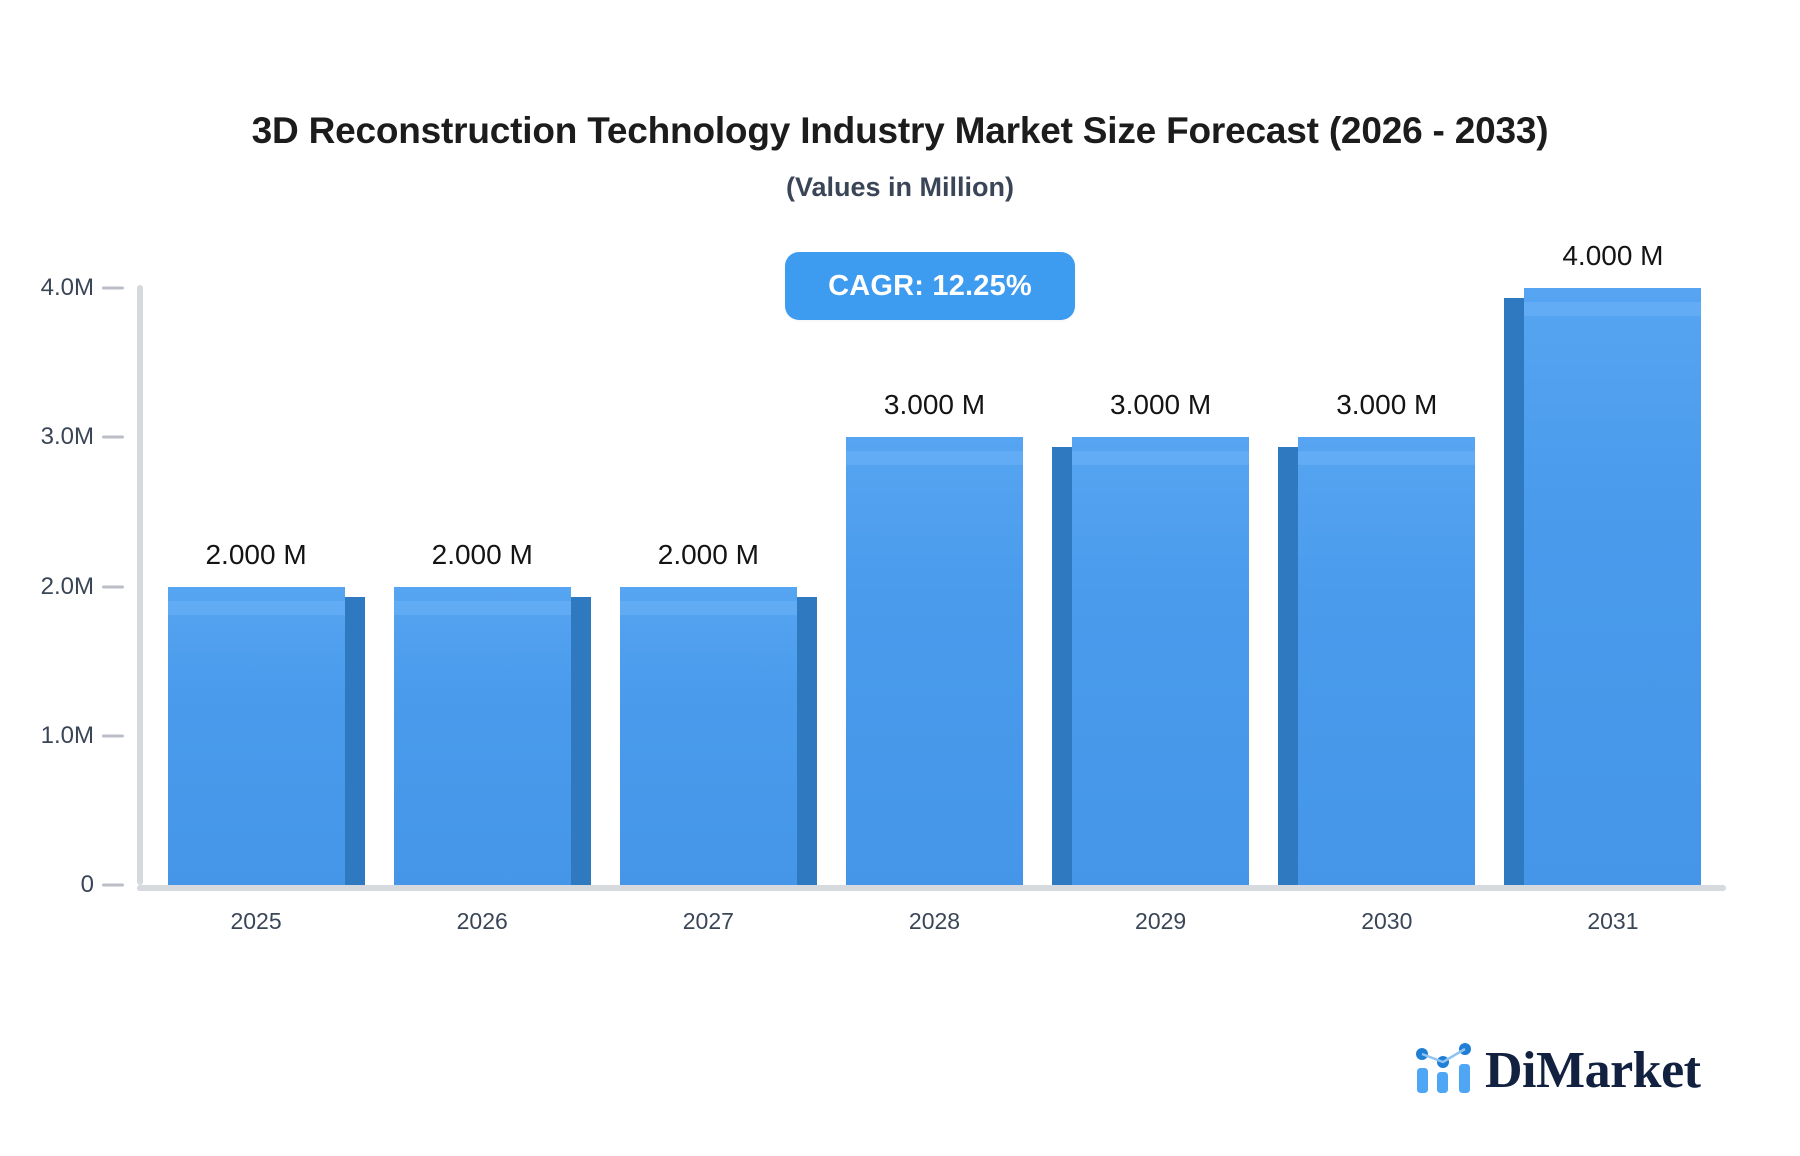 Image resolution: width=1800 pixels, height=1156 pixels. I want to click on brand-logo-text: DiMarket, so click(1593, 1070).